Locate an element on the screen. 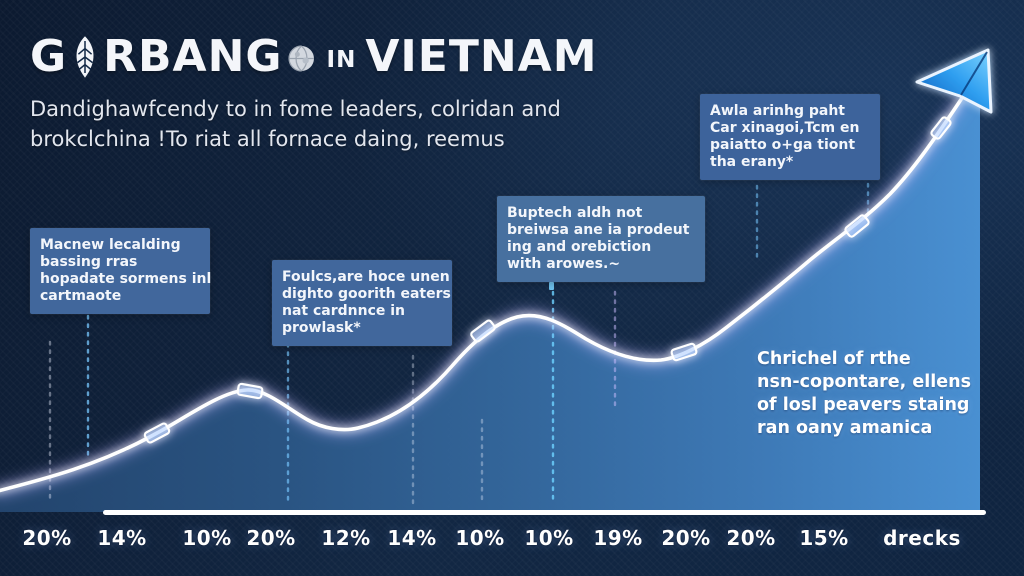 The height and width of the screenshot is (576, 1024). callout-text: Macnew lecalding is located at coordinates (110, 245).